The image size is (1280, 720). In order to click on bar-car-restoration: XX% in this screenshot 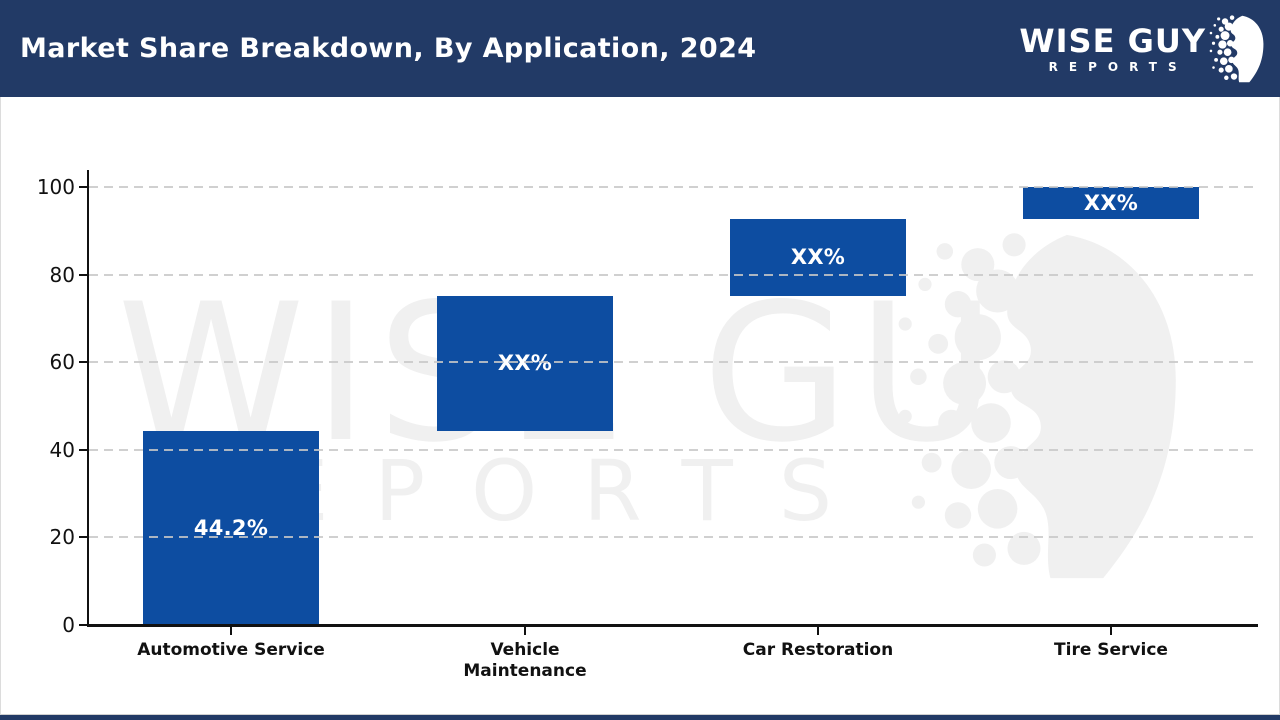, I will do `click(818, 257)`.